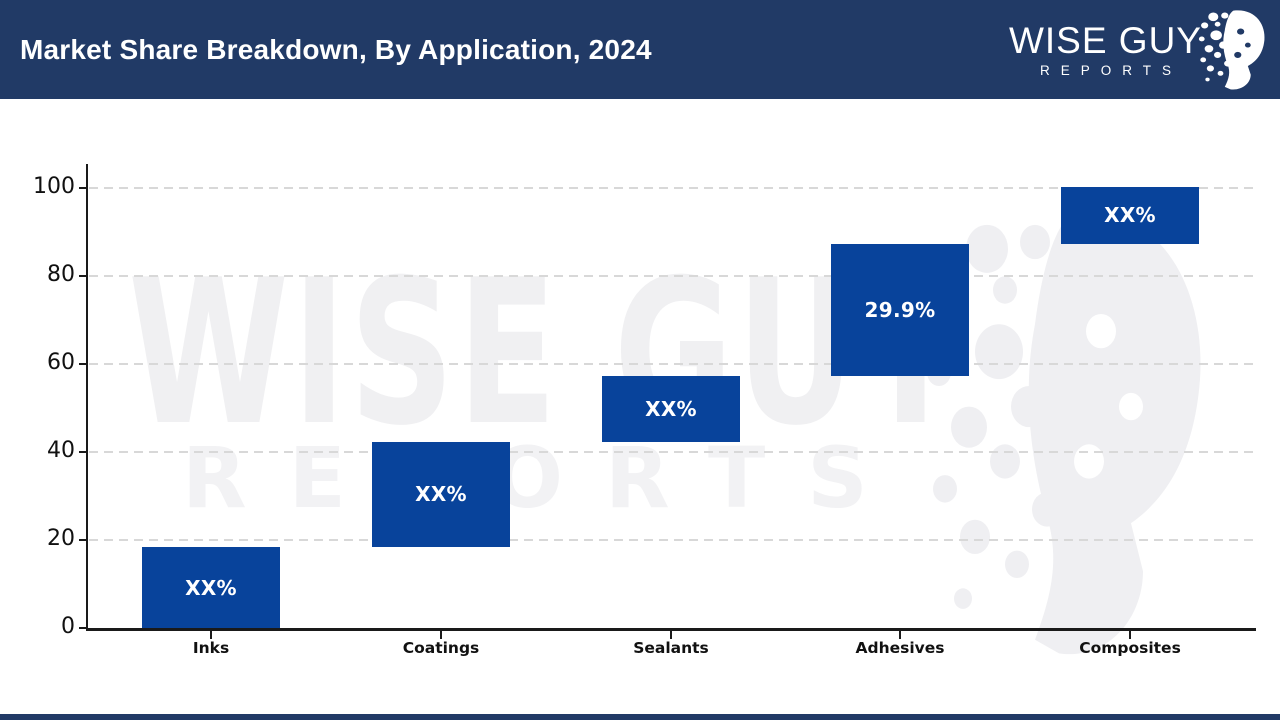 The image size is (1280, 720). I want to click on wise-guy-logo: WISE GUY REPORTS, so click(1138, 50).